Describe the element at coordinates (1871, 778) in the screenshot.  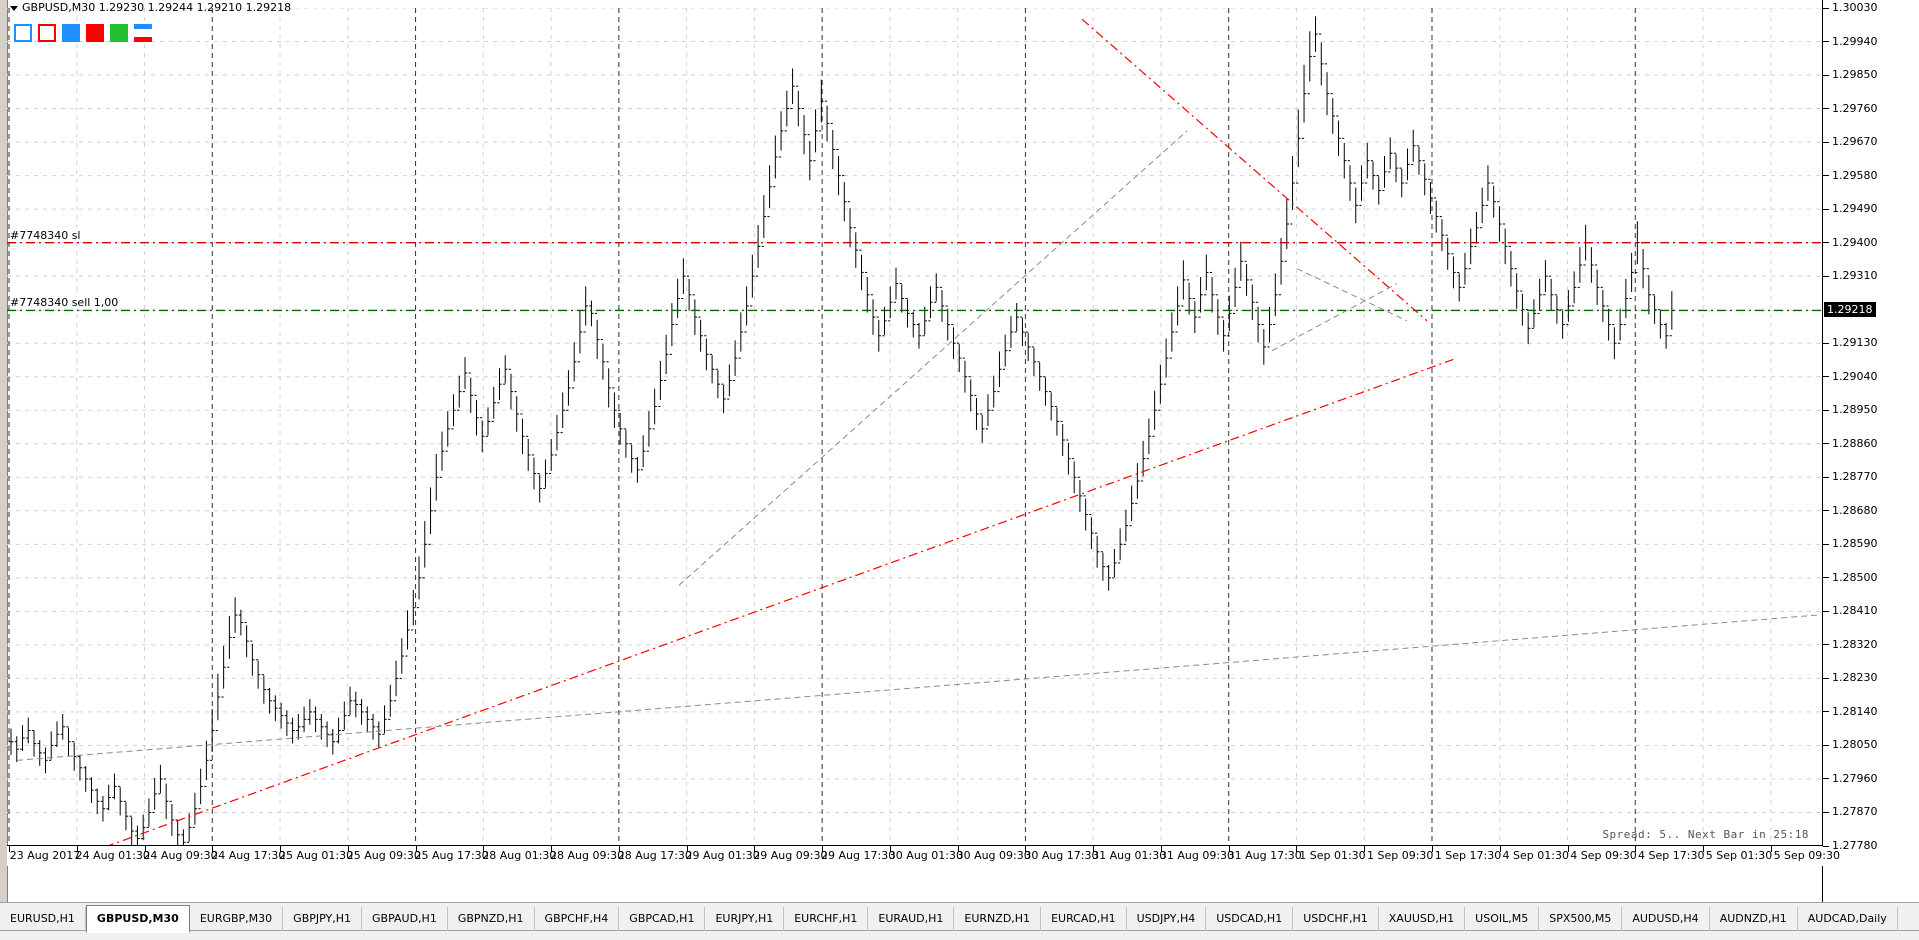
I see `price-tick-label: 1.27960` at that location.